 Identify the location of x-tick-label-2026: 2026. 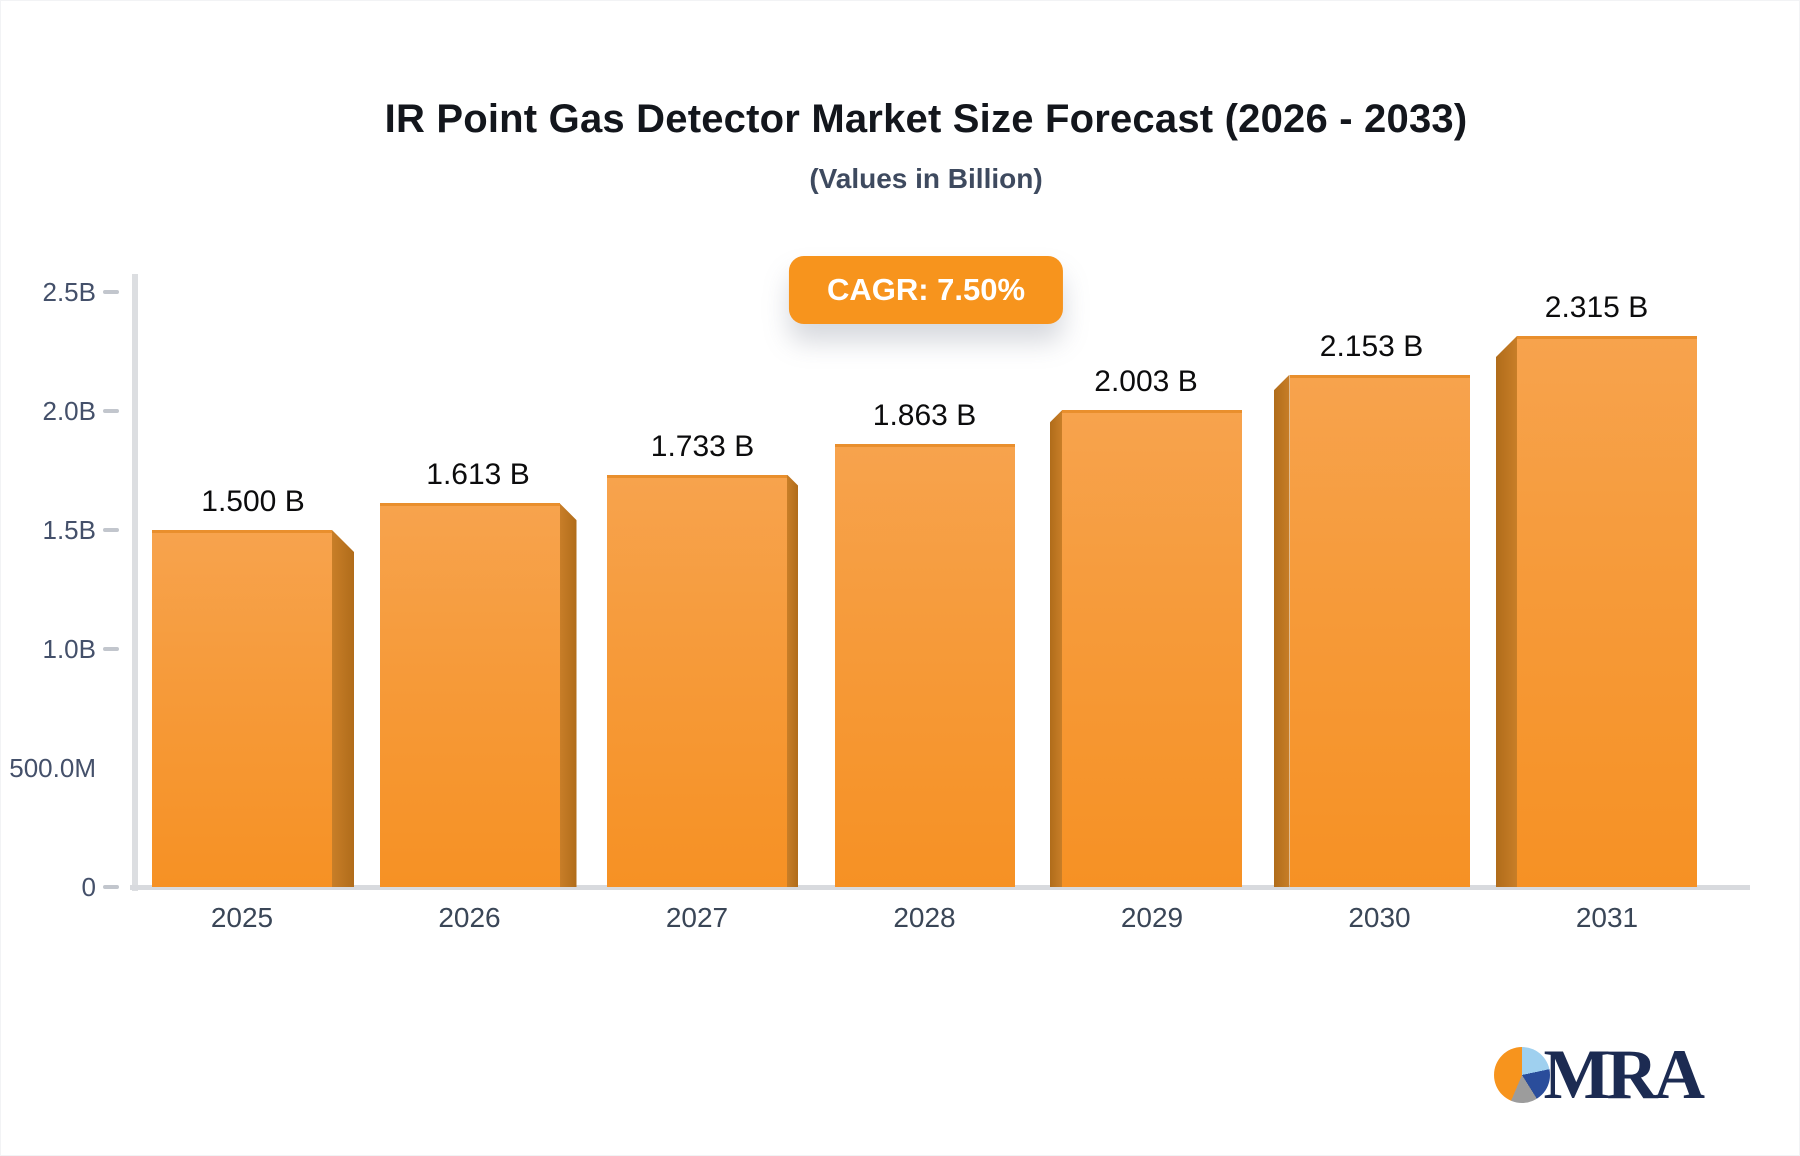
(469, 917).